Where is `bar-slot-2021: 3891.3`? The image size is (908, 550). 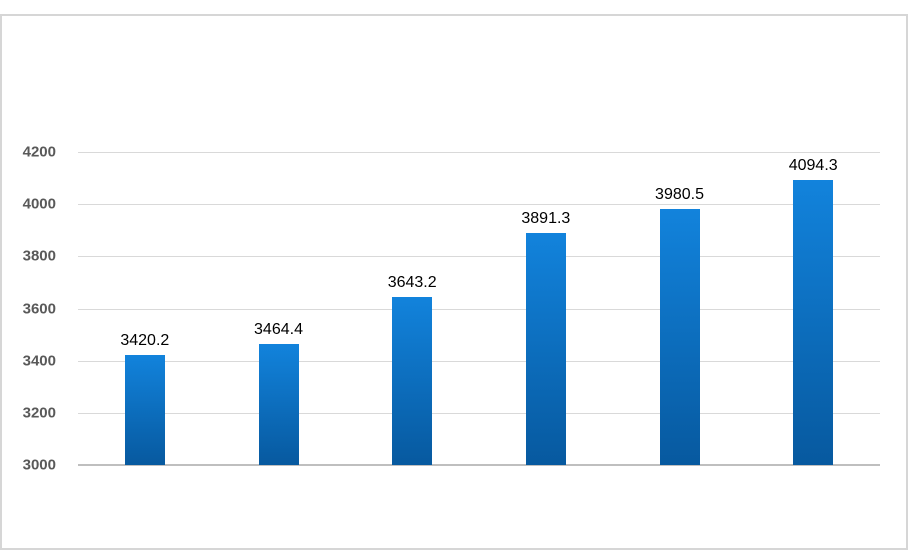 bar-slot-2021: 3891.3 is located at coordinates (546, 337).